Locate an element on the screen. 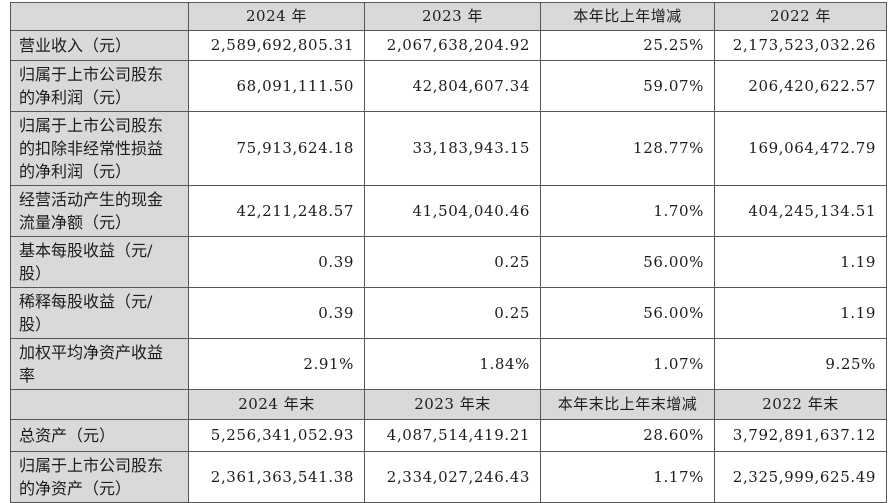 The width and height of the screenshot is (892, 503). col-header-2024: 2024 年 is located at coordinates (276, 16).